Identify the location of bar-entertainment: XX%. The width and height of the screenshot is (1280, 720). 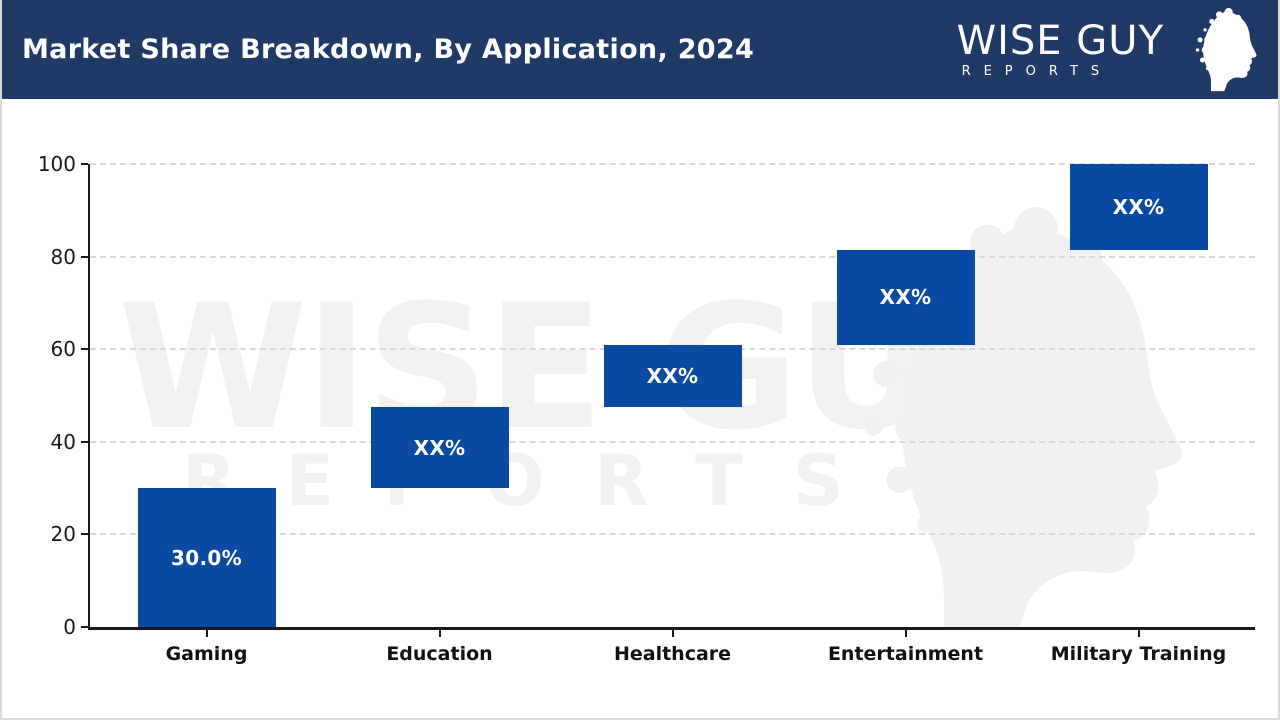
(905, 297).